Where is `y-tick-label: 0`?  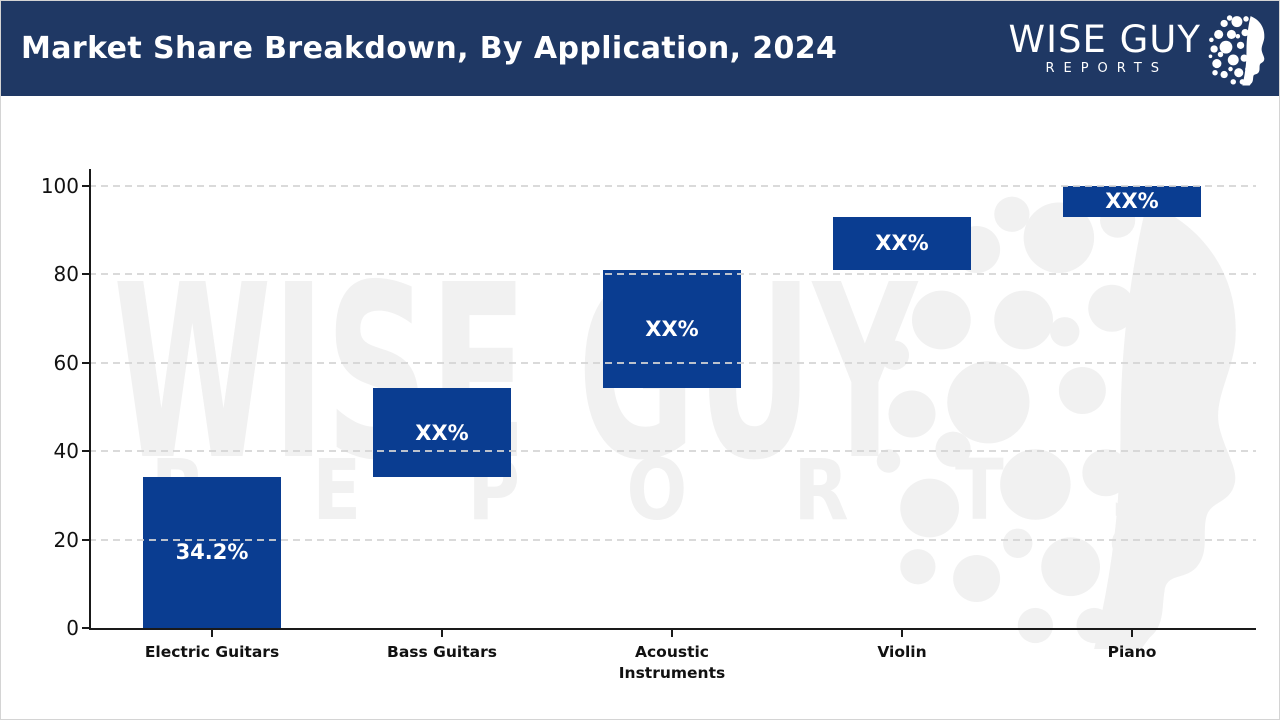 y-tick-label: 0 is located at coordinates (72, 628).